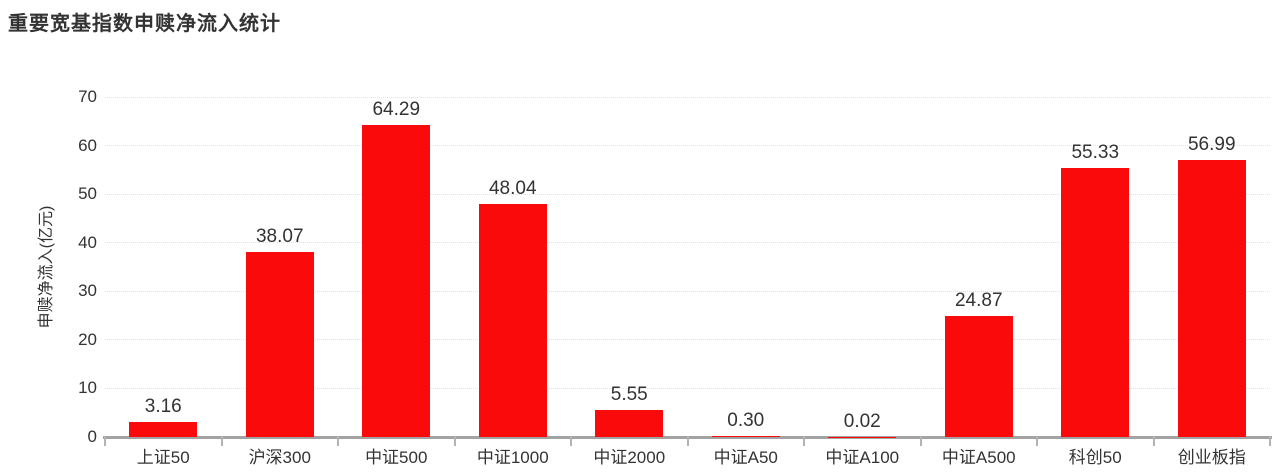 This screenshot has width=1274, height=476. I want to click on y-tick-label: 70, so click(87, 96).